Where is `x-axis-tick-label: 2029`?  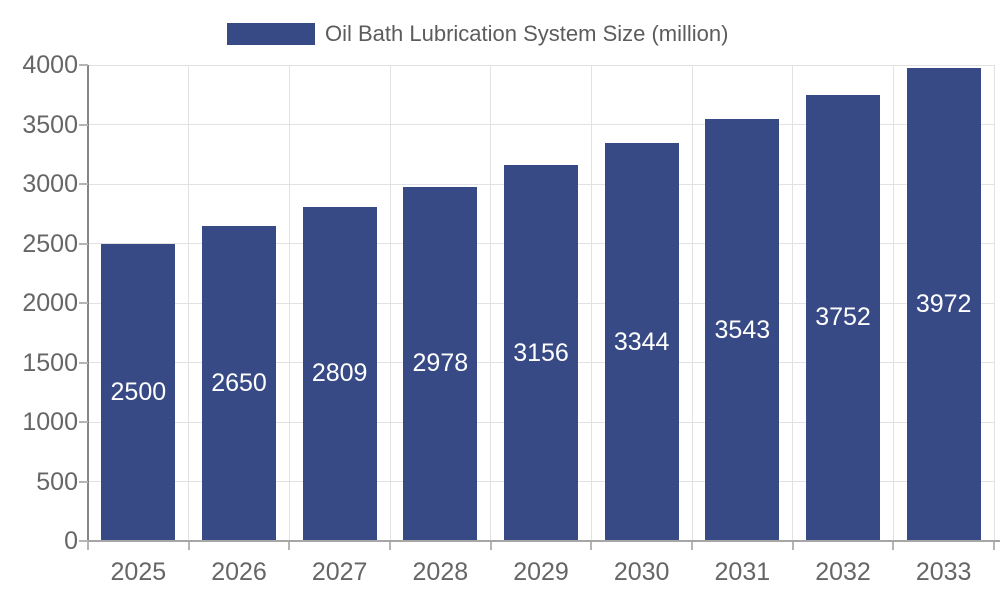
x-axis-tick-label: 2029 is located at coordinates (541, 572).